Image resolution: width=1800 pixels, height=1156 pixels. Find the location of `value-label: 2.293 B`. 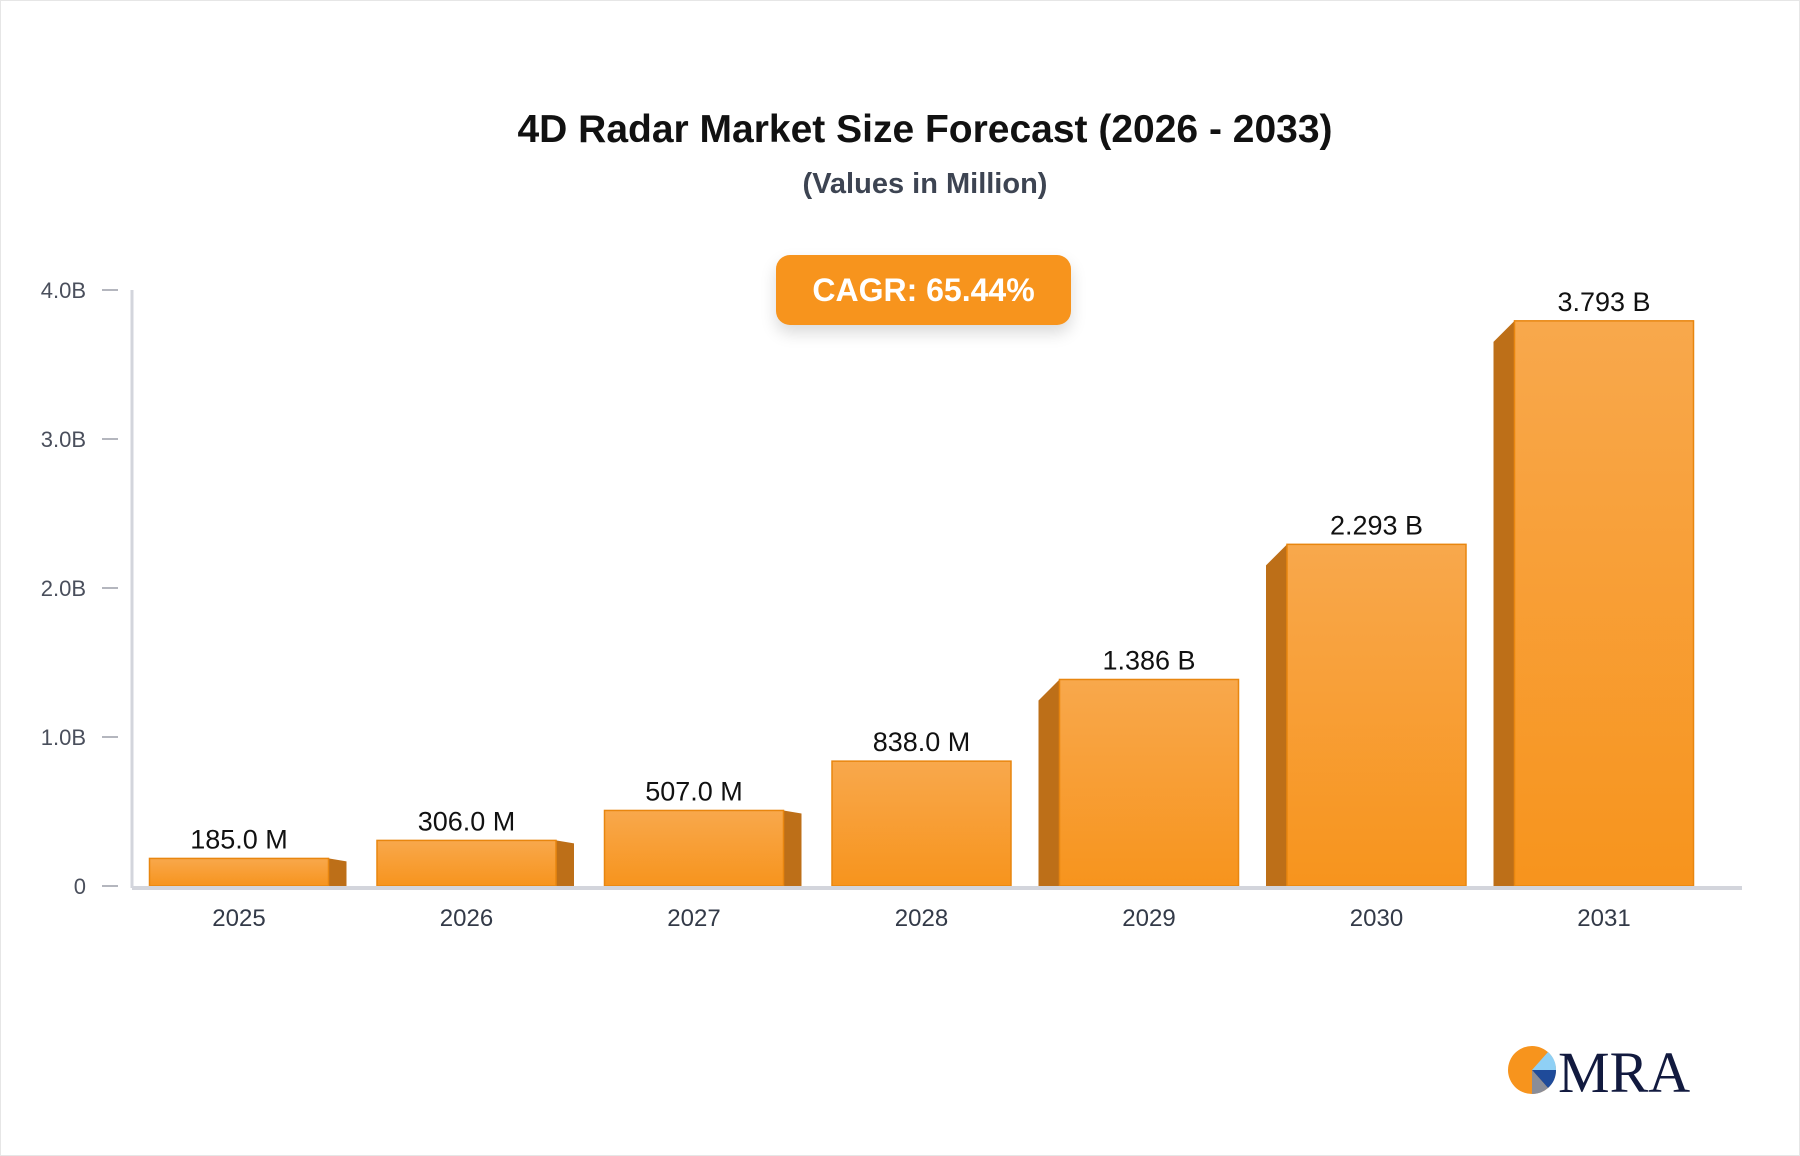

value-label: 2.293 B is located at coordinates (1376, 525).